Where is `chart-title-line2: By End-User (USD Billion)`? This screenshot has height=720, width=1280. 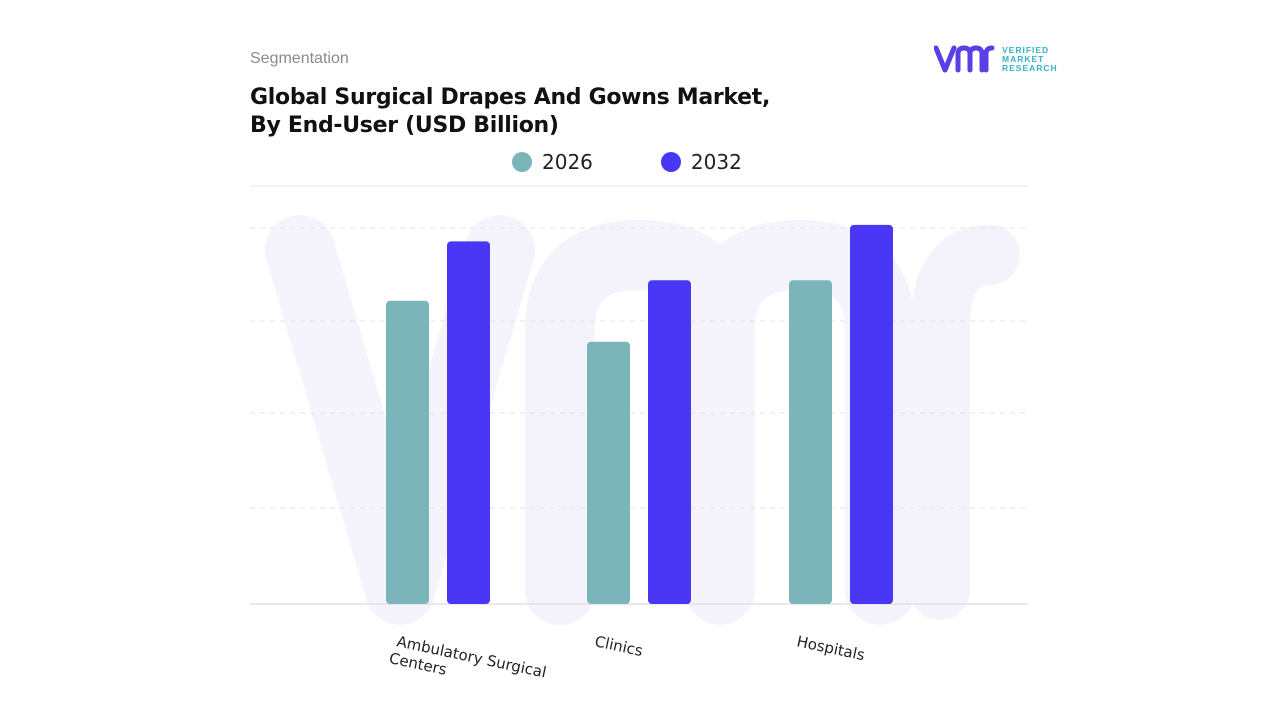
chart-title-line2: By End-User (USD Billion) is located at coordinates (404, 125).